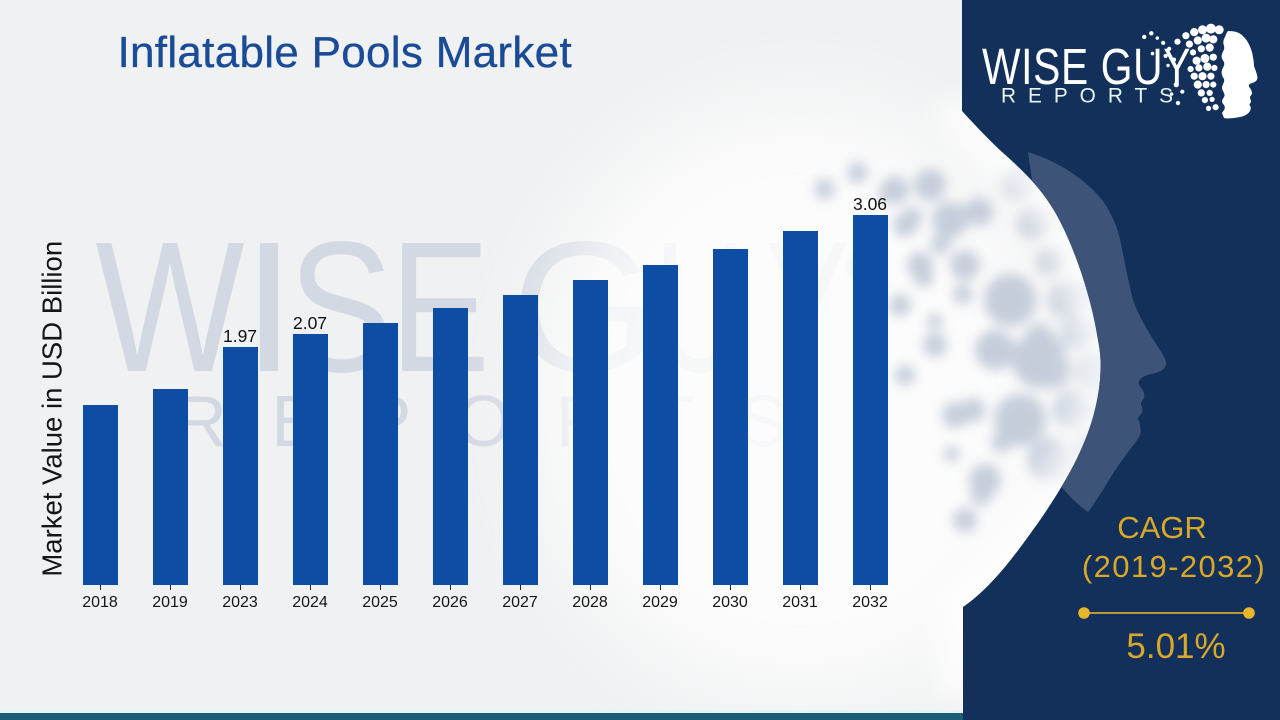 Image resolution: width=1280 pixels, height=720 pixels. I want to click on svg-text: W, so click(169, 307).